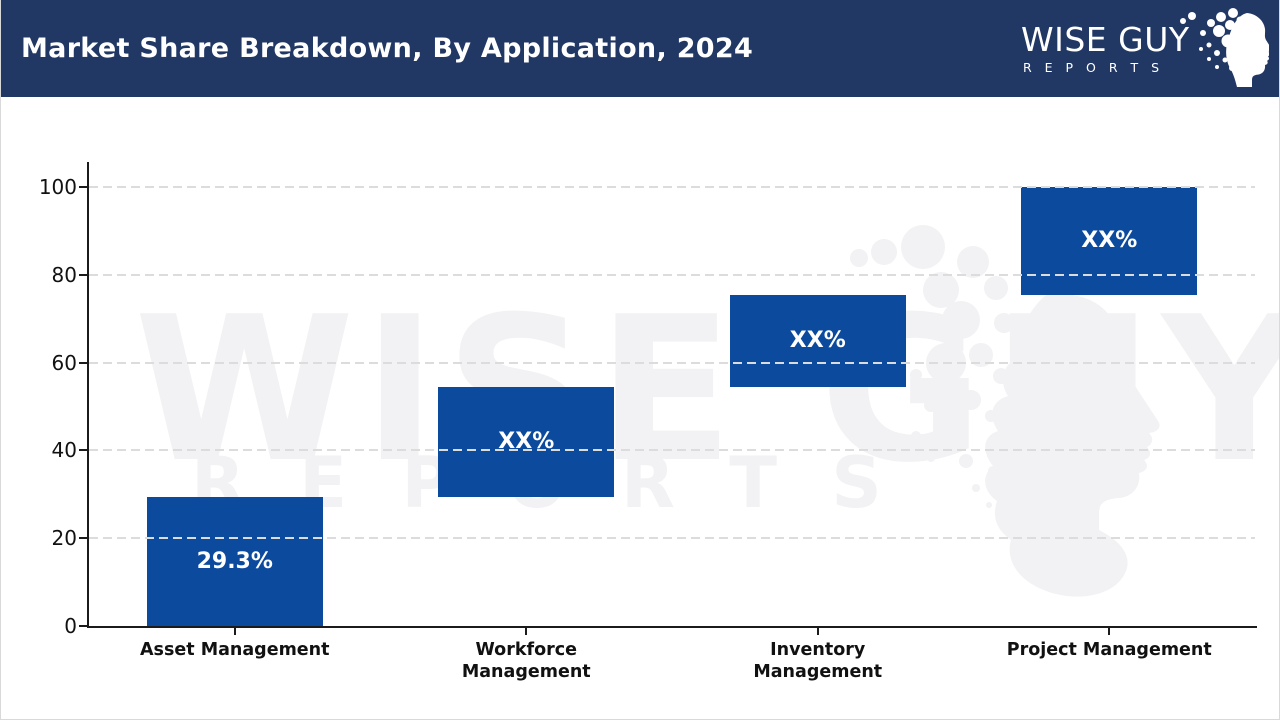 The height and width of the screenshot is (720, 1280). Describe the element at coordinates (1109, 650) in the screenshot. I see `x-category-label: Project Management` at that location.